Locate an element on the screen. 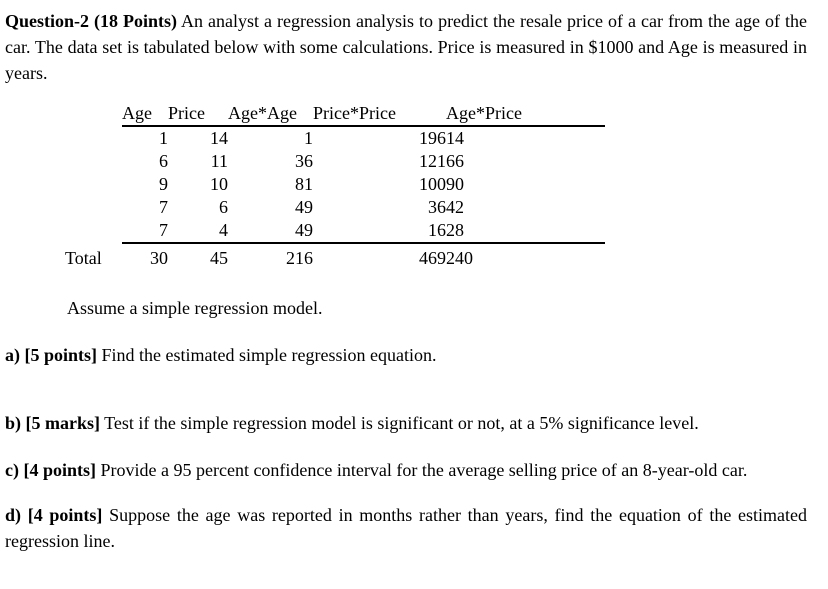 Image resolution: width=828 pixels, height=589 pixels. table-cell: 196 is located at coordinates (432, 138).